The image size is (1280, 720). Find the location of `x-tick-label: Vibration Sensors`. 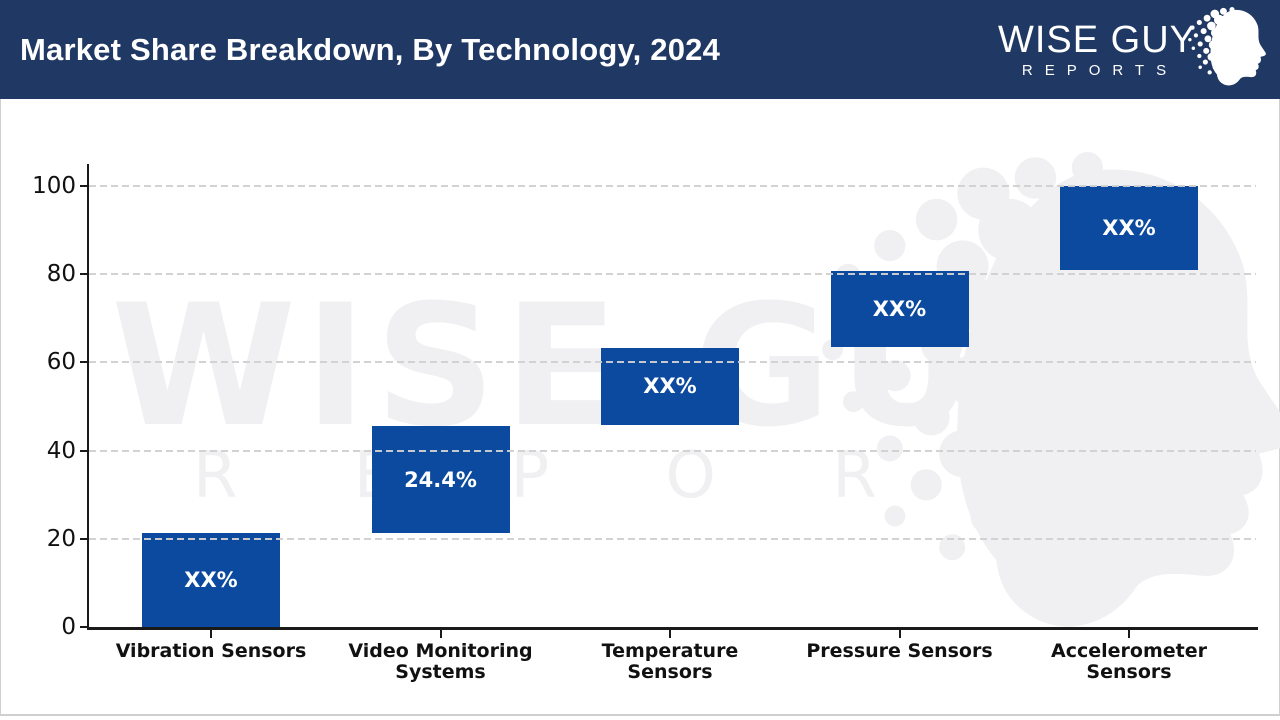

x-tick-label: Vibration Sensors is located at coordinates (211, 651).